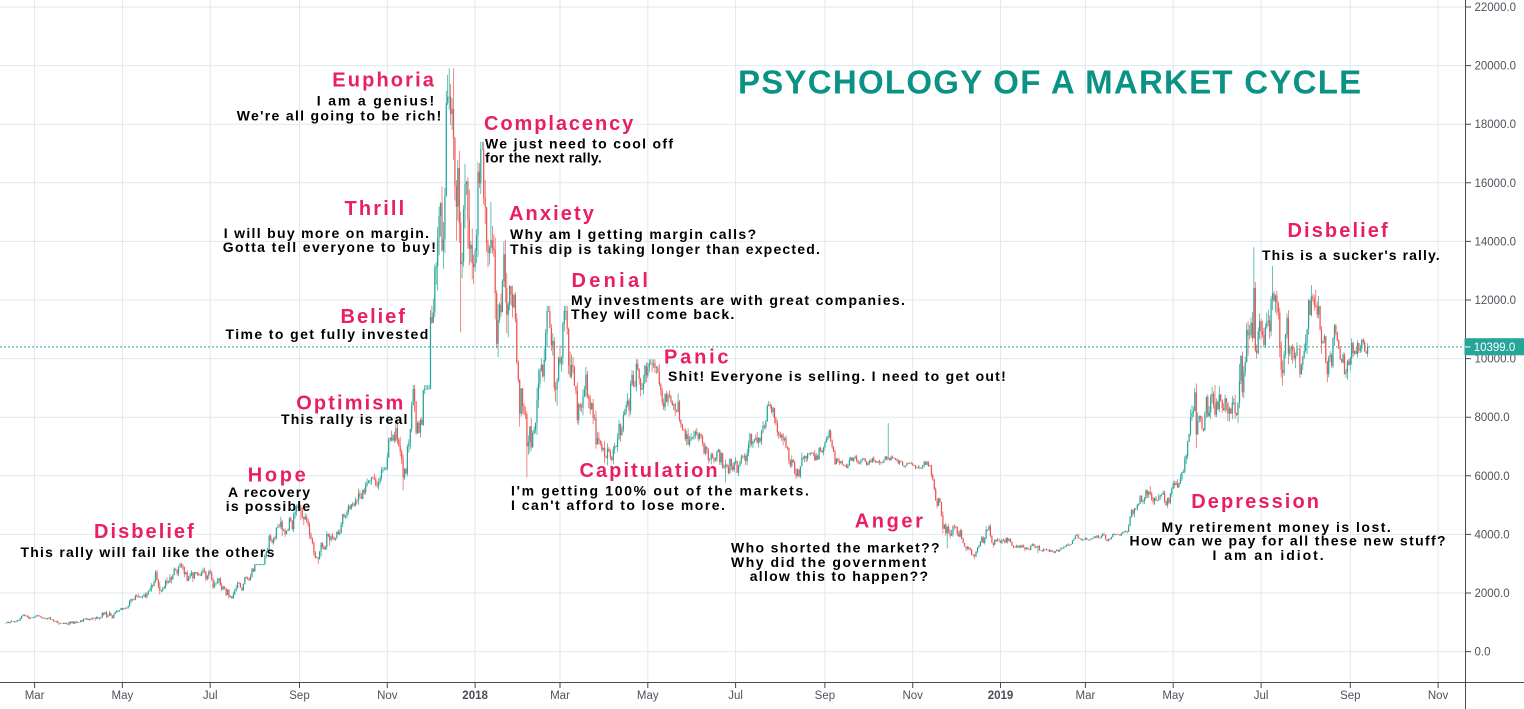  I want to click on svg-text:How can we pay for all these n: How can we pay for all these new stuff?, so click(1288, 540).